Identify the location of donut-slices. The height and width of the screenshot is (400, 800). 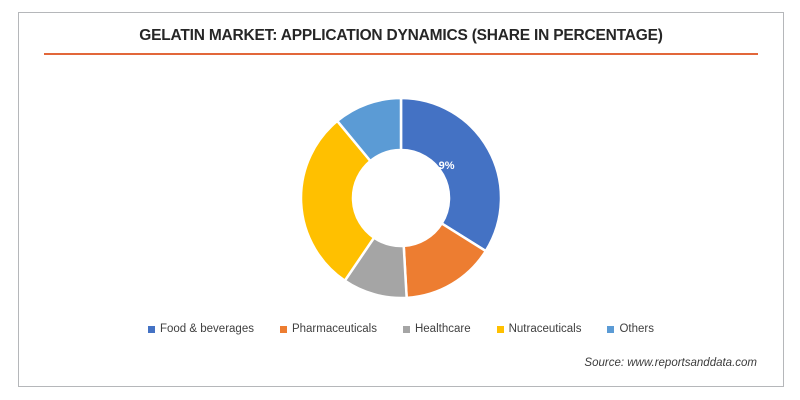
(401, 198).